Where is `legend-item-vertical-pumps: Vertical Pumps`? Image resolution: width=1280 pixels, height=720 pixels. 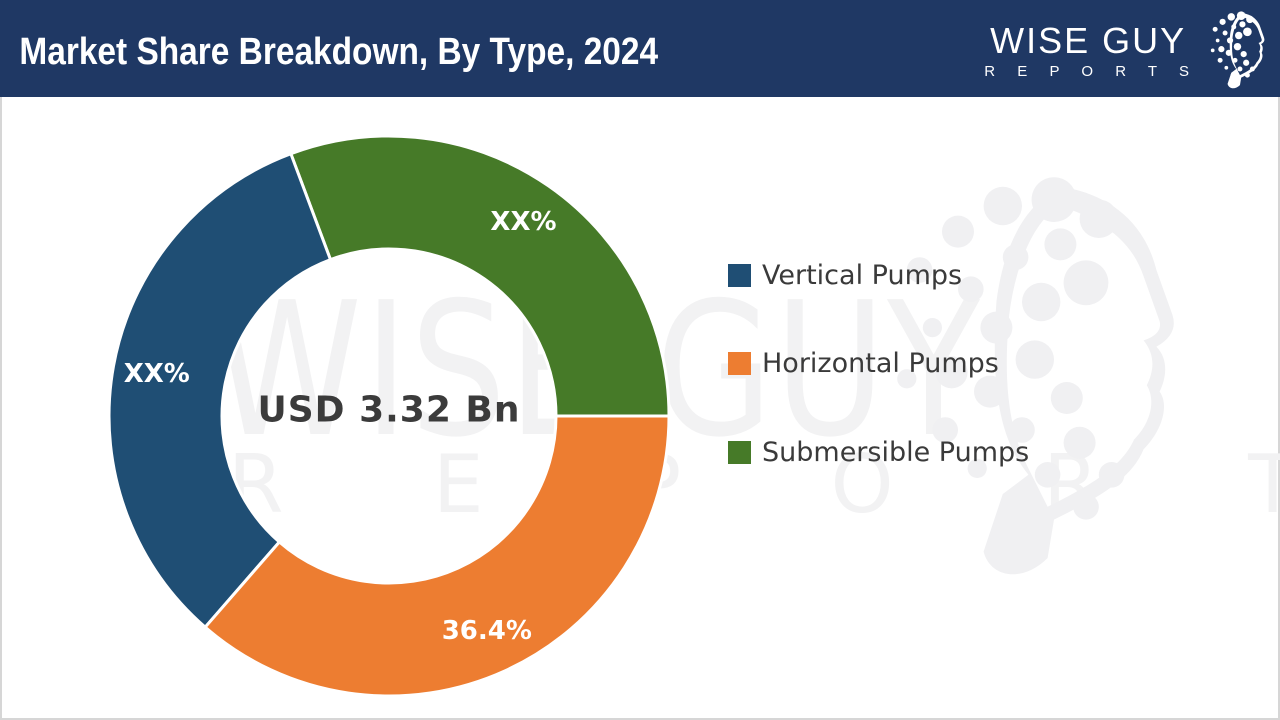
legend-item-vertical-pumps: Vertical Pumps is located at coordinates (845, 275).